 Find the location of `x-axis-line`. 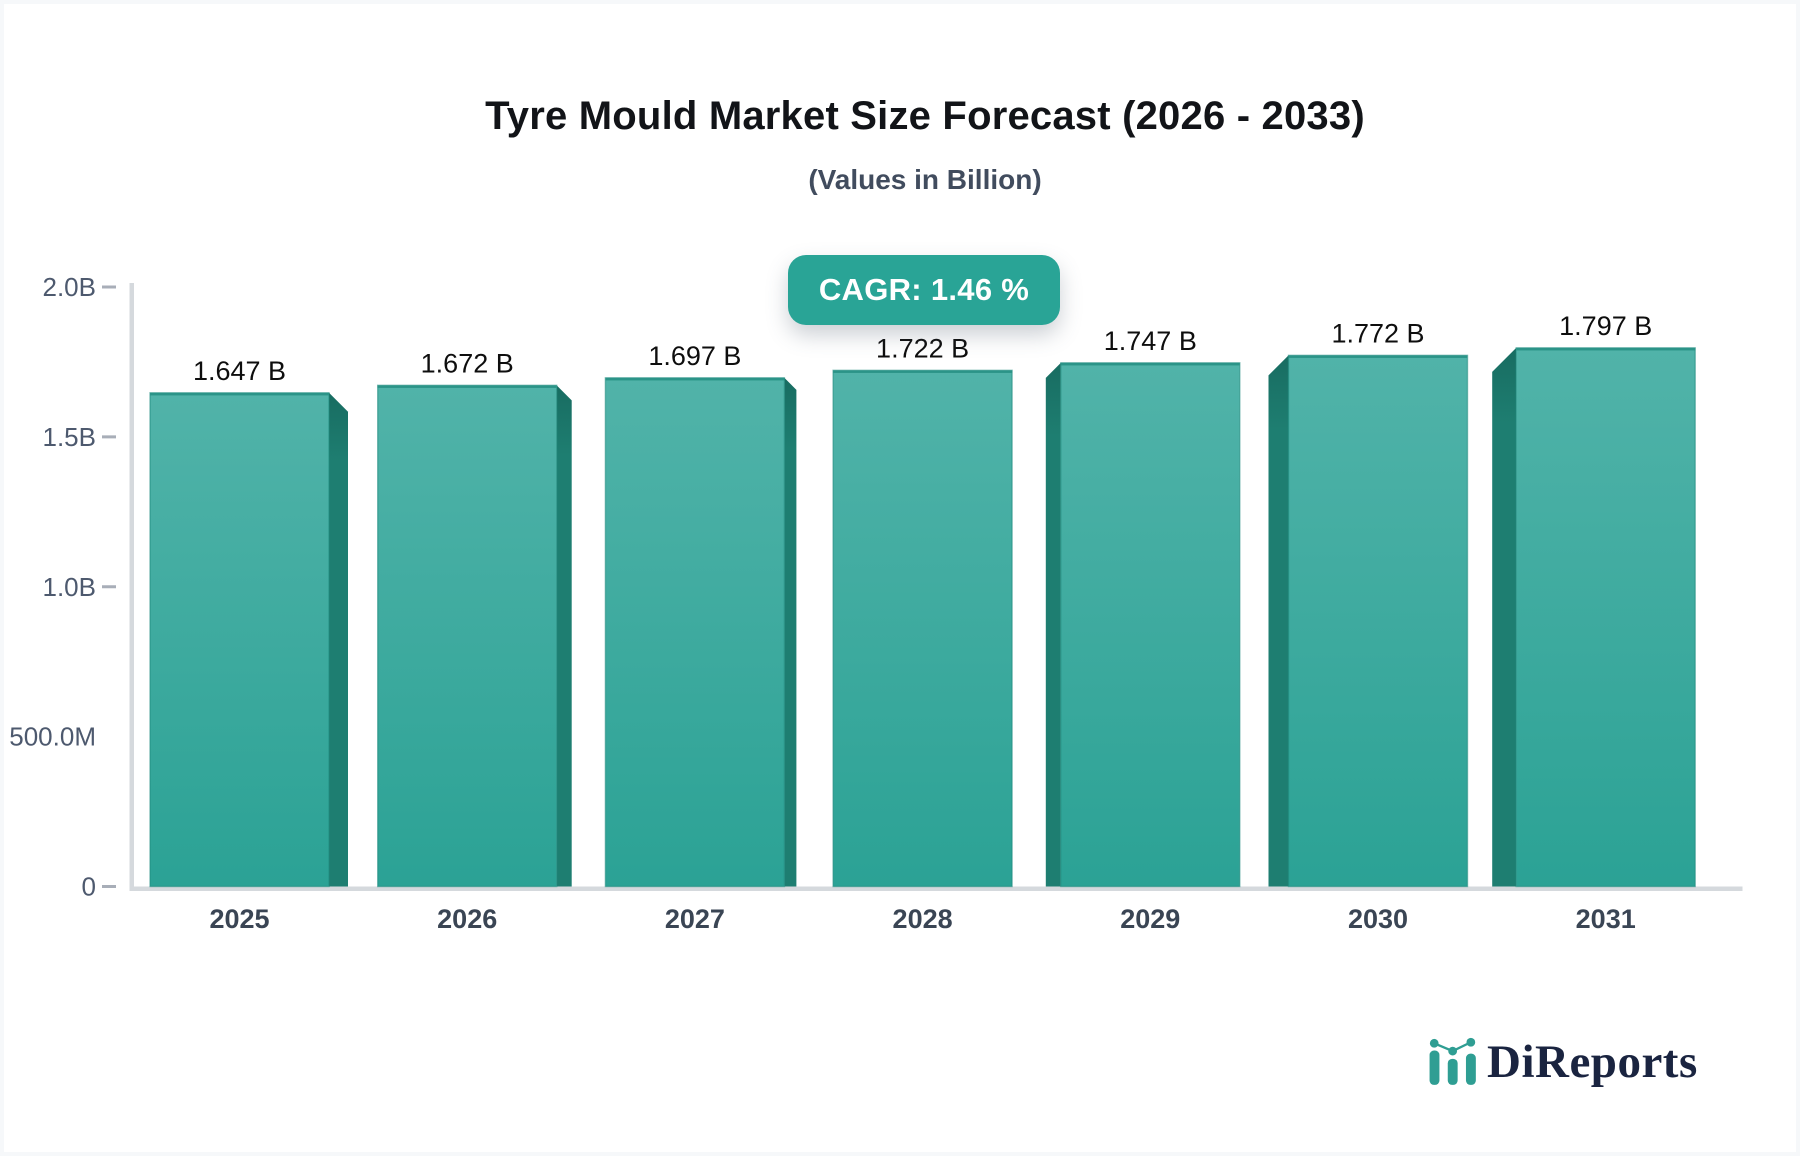

x-axis-line is located at coordinates (936, 888).